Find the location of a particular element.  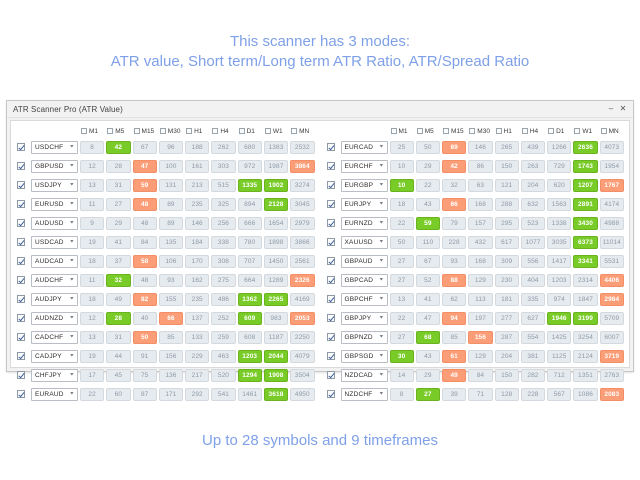

symbol-select: CHFJPY ▼ is located at coordinates (54, 375).